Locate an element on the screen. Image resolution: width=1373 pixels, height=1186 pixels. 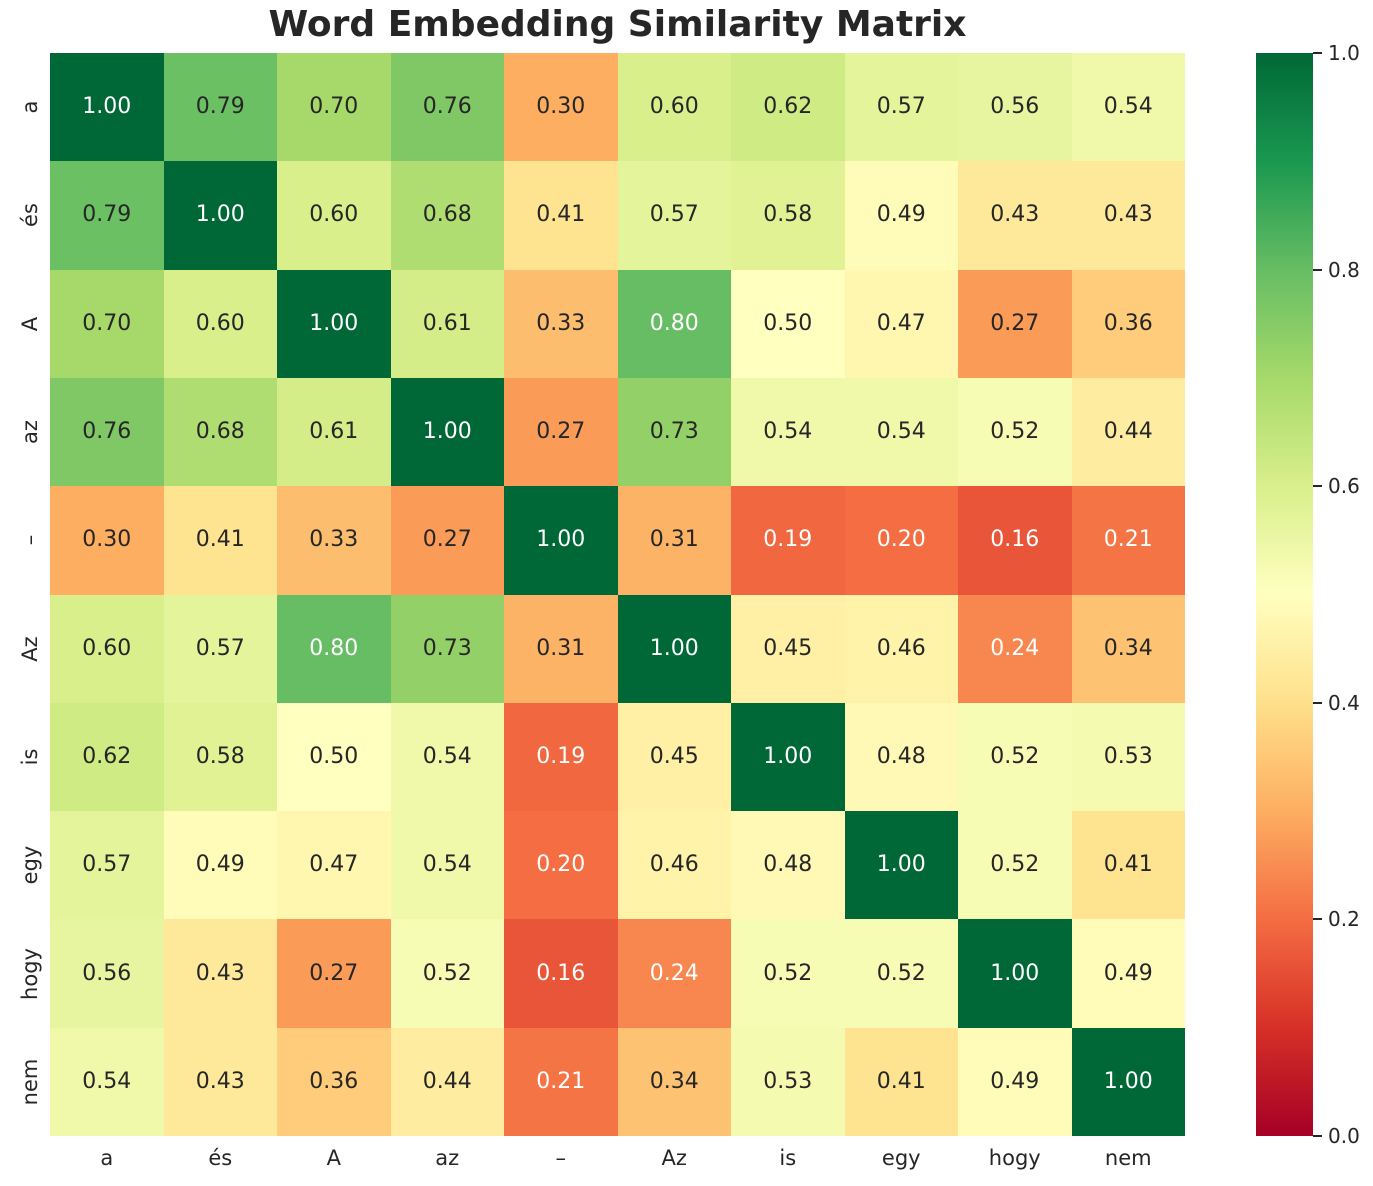
heatmap-cell: 0.68 is located at coordinates (220, 432).